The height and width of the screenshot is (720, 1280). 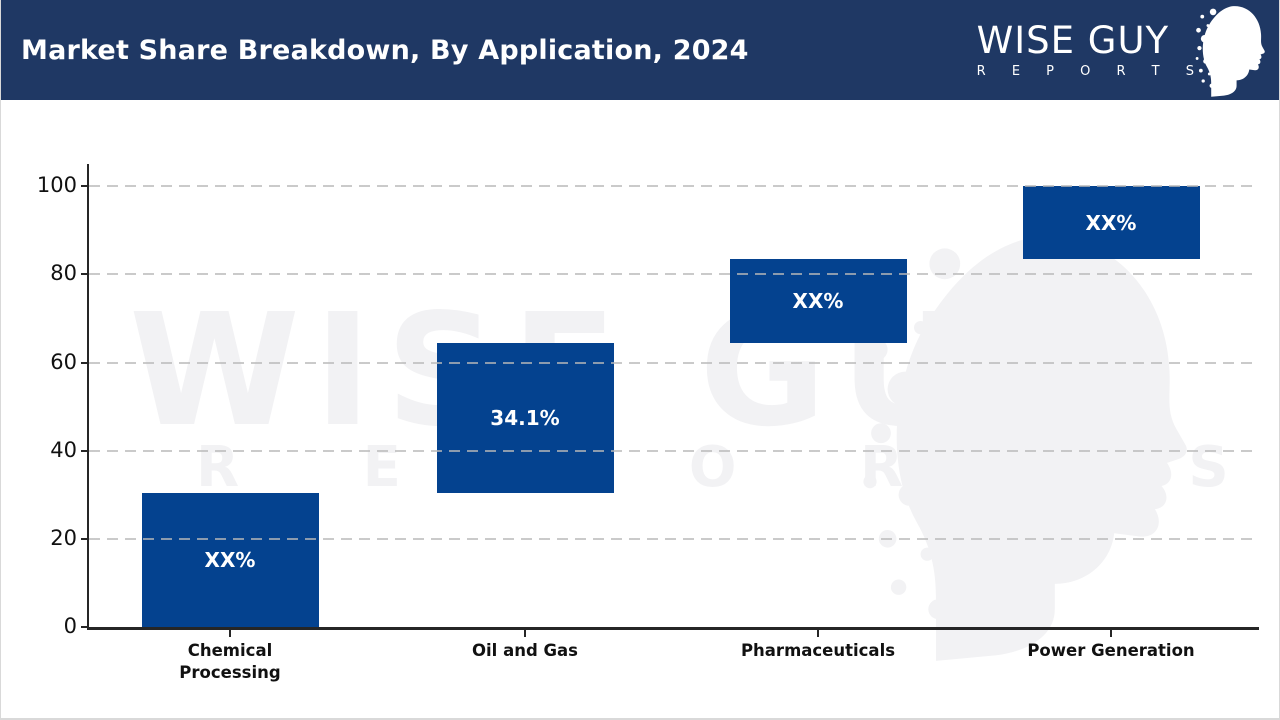 I want to click on y-axis-tick-label: 100, so click(x=56, y=185).